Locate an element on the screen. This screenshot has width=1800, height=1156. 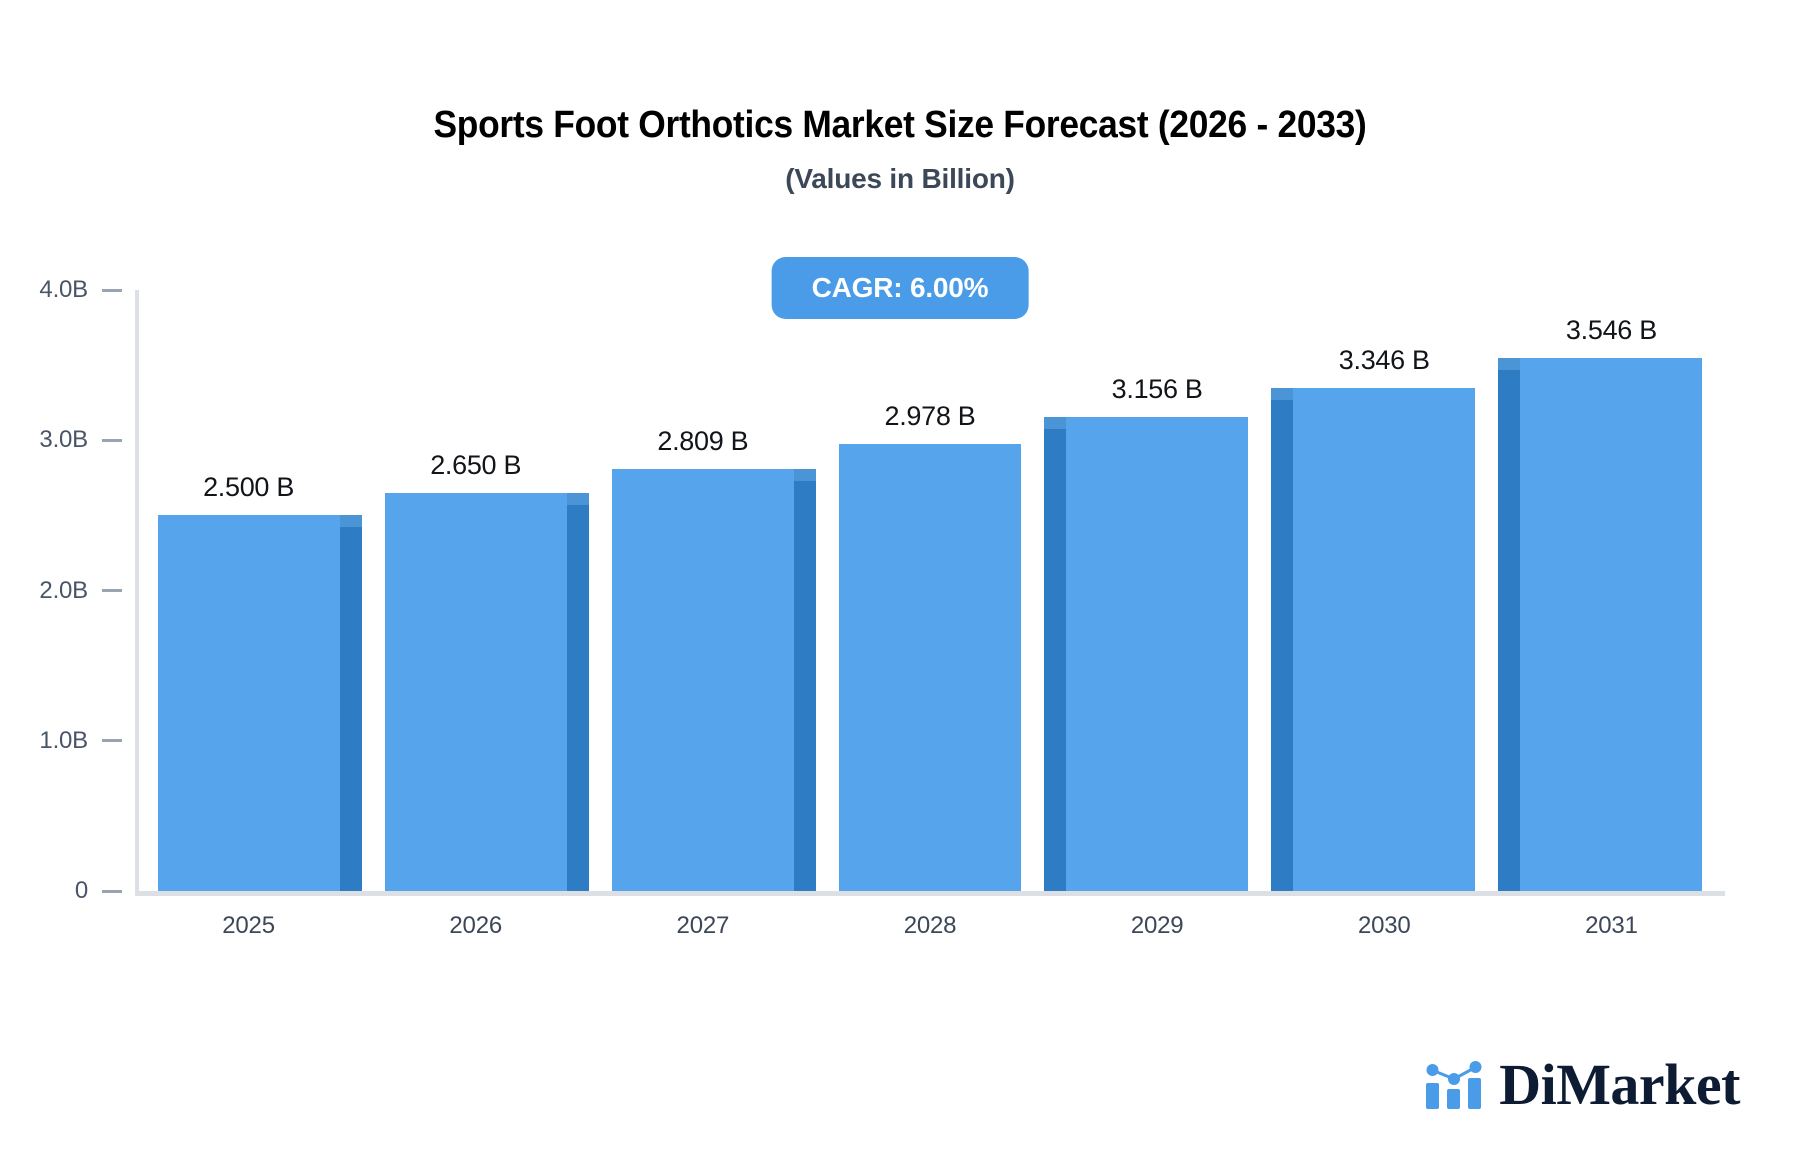
bar-2030: 3.346 B is located at coordinates (1373, 618).